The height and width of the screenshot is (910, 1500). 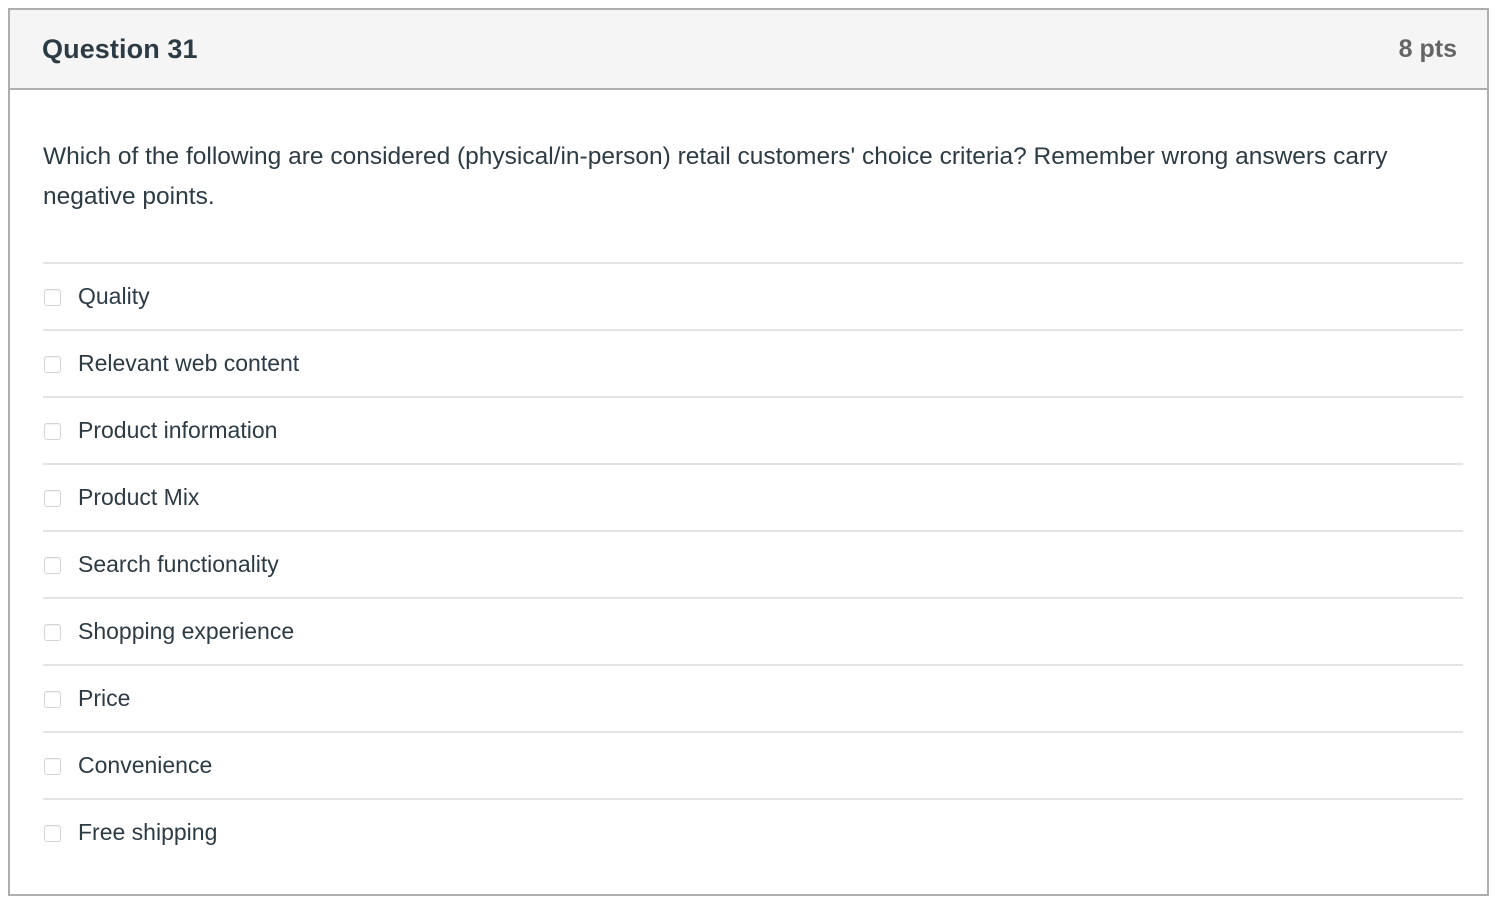 What do you see at coordinates (753, 697) in the screenshot?
I see `answer-option-row: Price` at bounding box center [753, 697].